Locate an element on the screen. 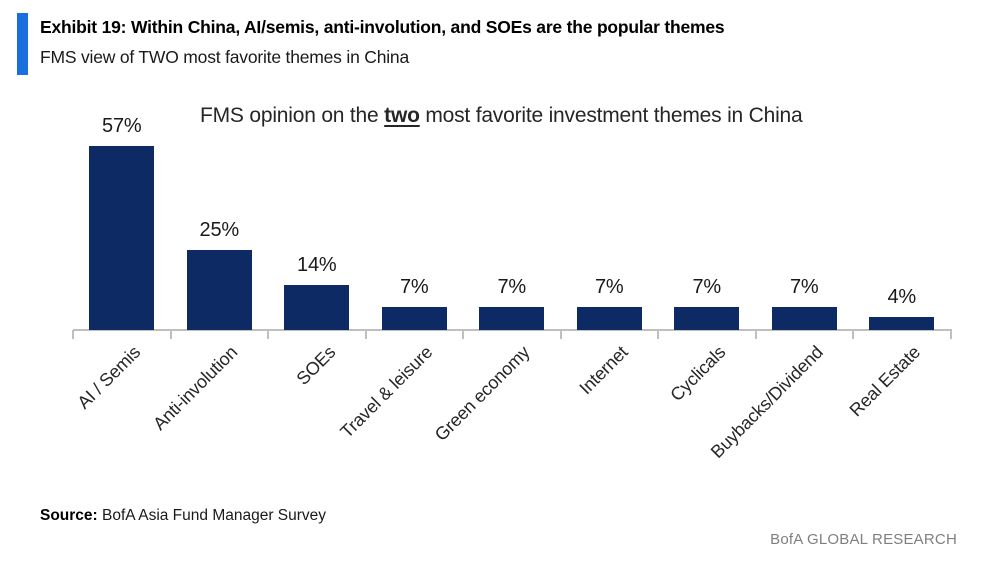  exhibit-accent-bar is located at coordinates (22, 44).